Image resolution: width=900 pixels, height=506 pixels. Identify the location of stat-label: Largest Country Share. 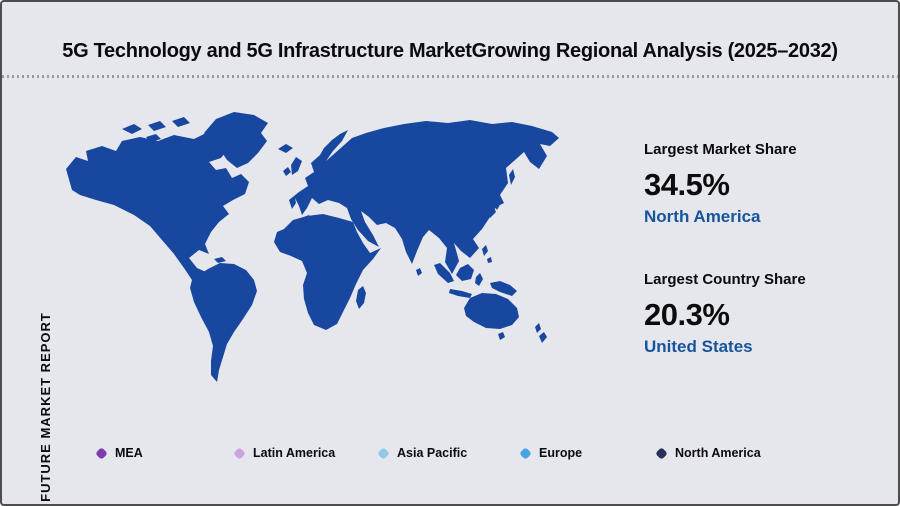
(725, 279).